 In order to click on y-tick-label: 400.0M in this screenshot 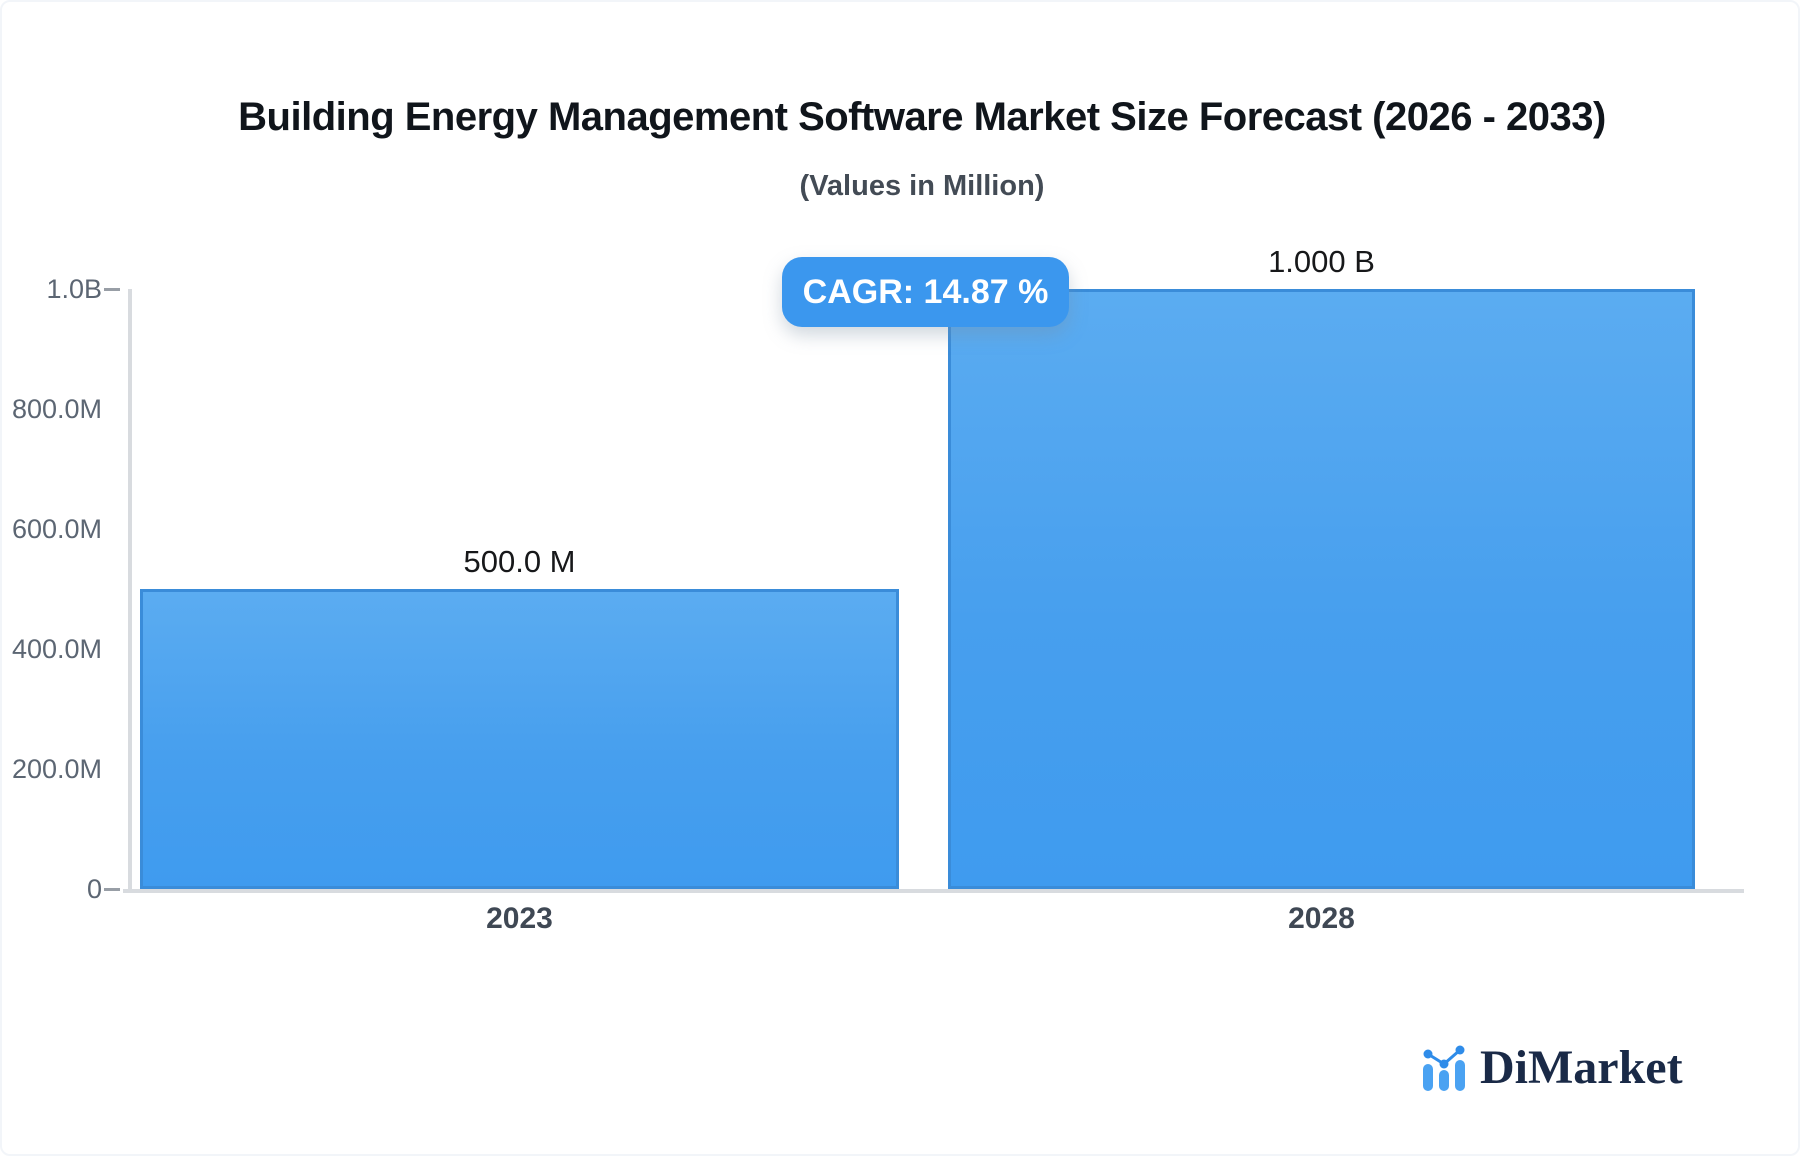, I will do `click(56, 649)`.